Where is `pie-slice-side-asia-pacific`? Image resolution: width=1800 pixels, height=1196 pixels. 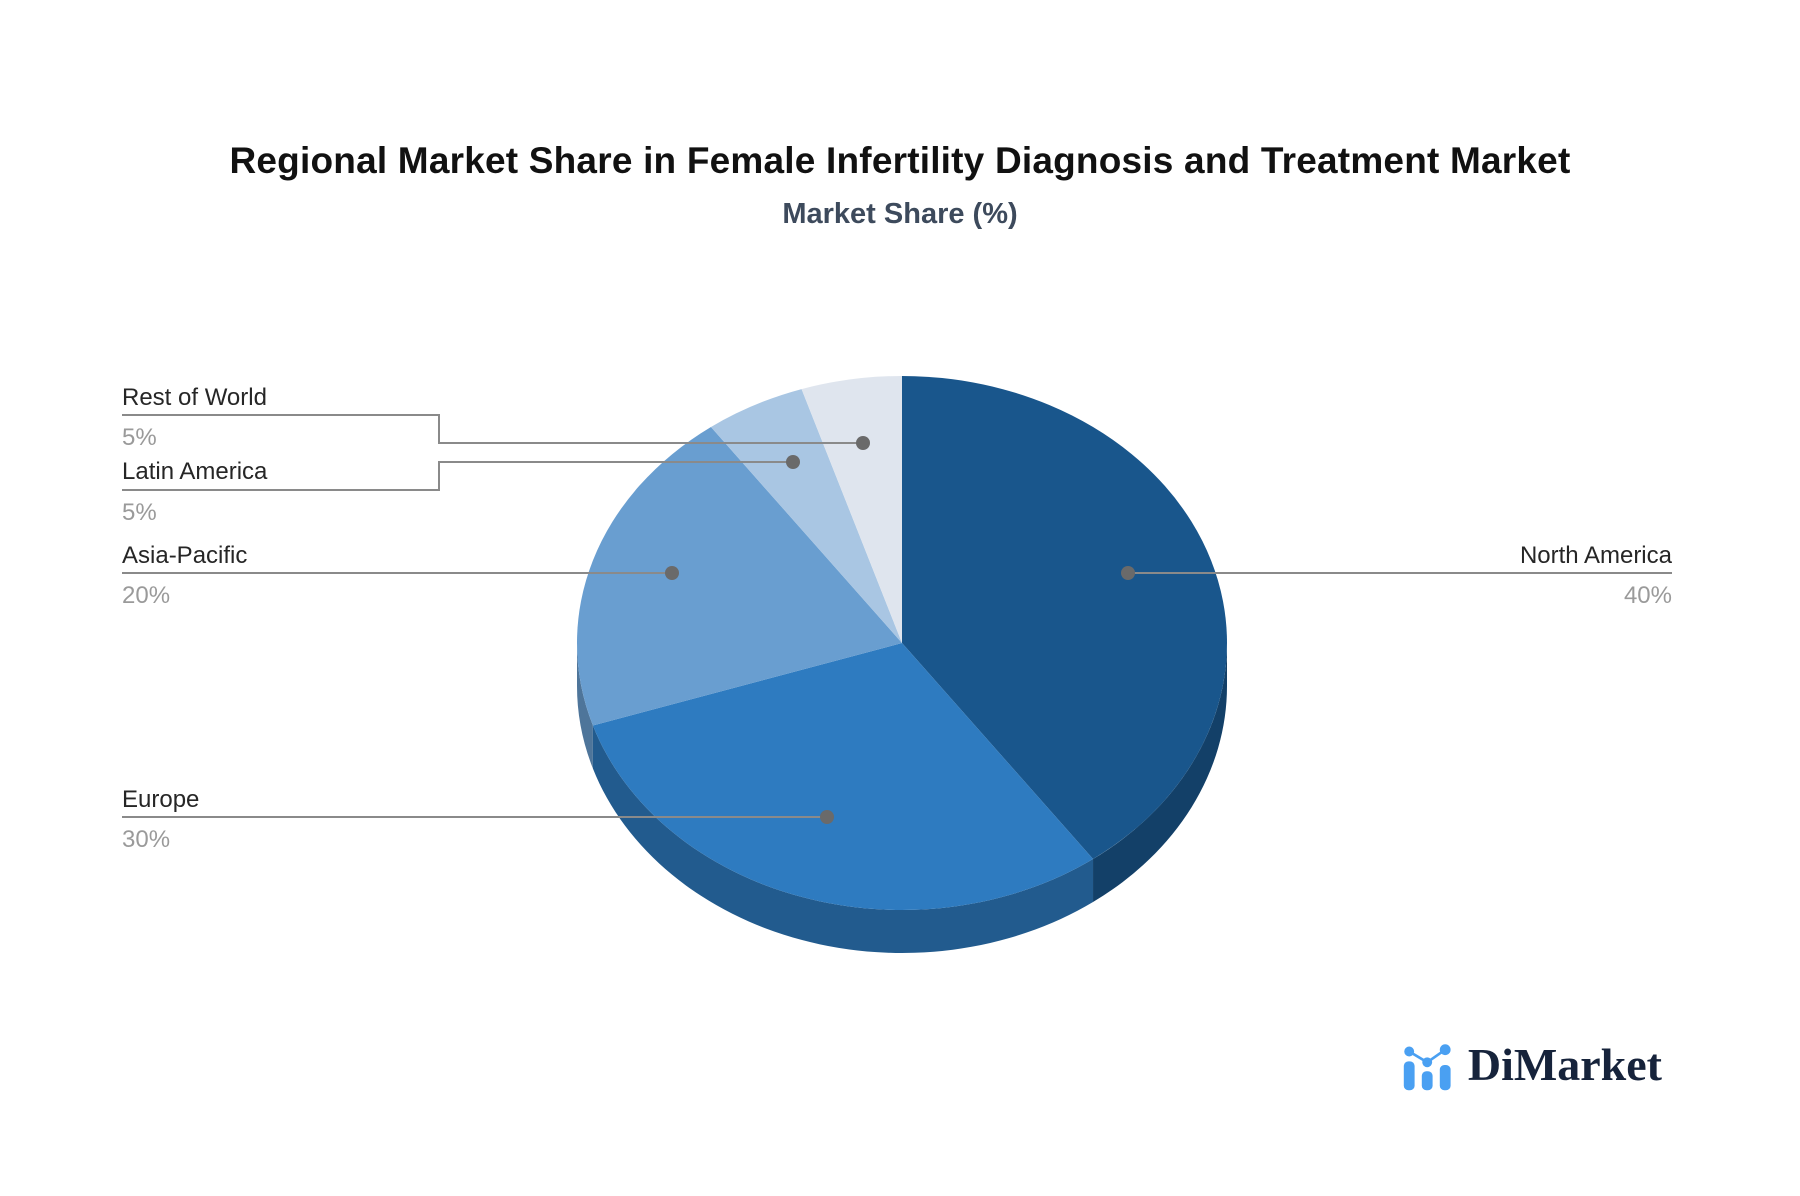 pie-slice-side-asia-pacific is located at coordinates (585, 706).